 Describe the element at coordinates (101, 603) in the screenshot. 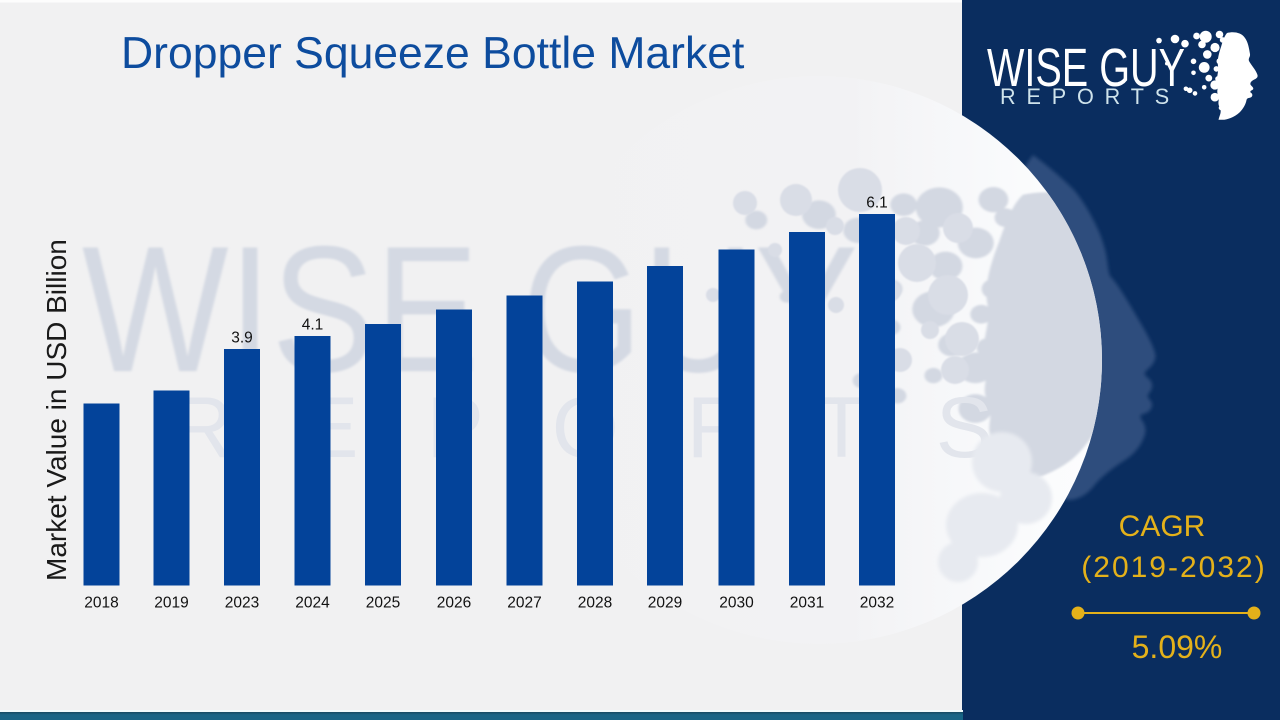

I see `svg-text: 2018` at that location.